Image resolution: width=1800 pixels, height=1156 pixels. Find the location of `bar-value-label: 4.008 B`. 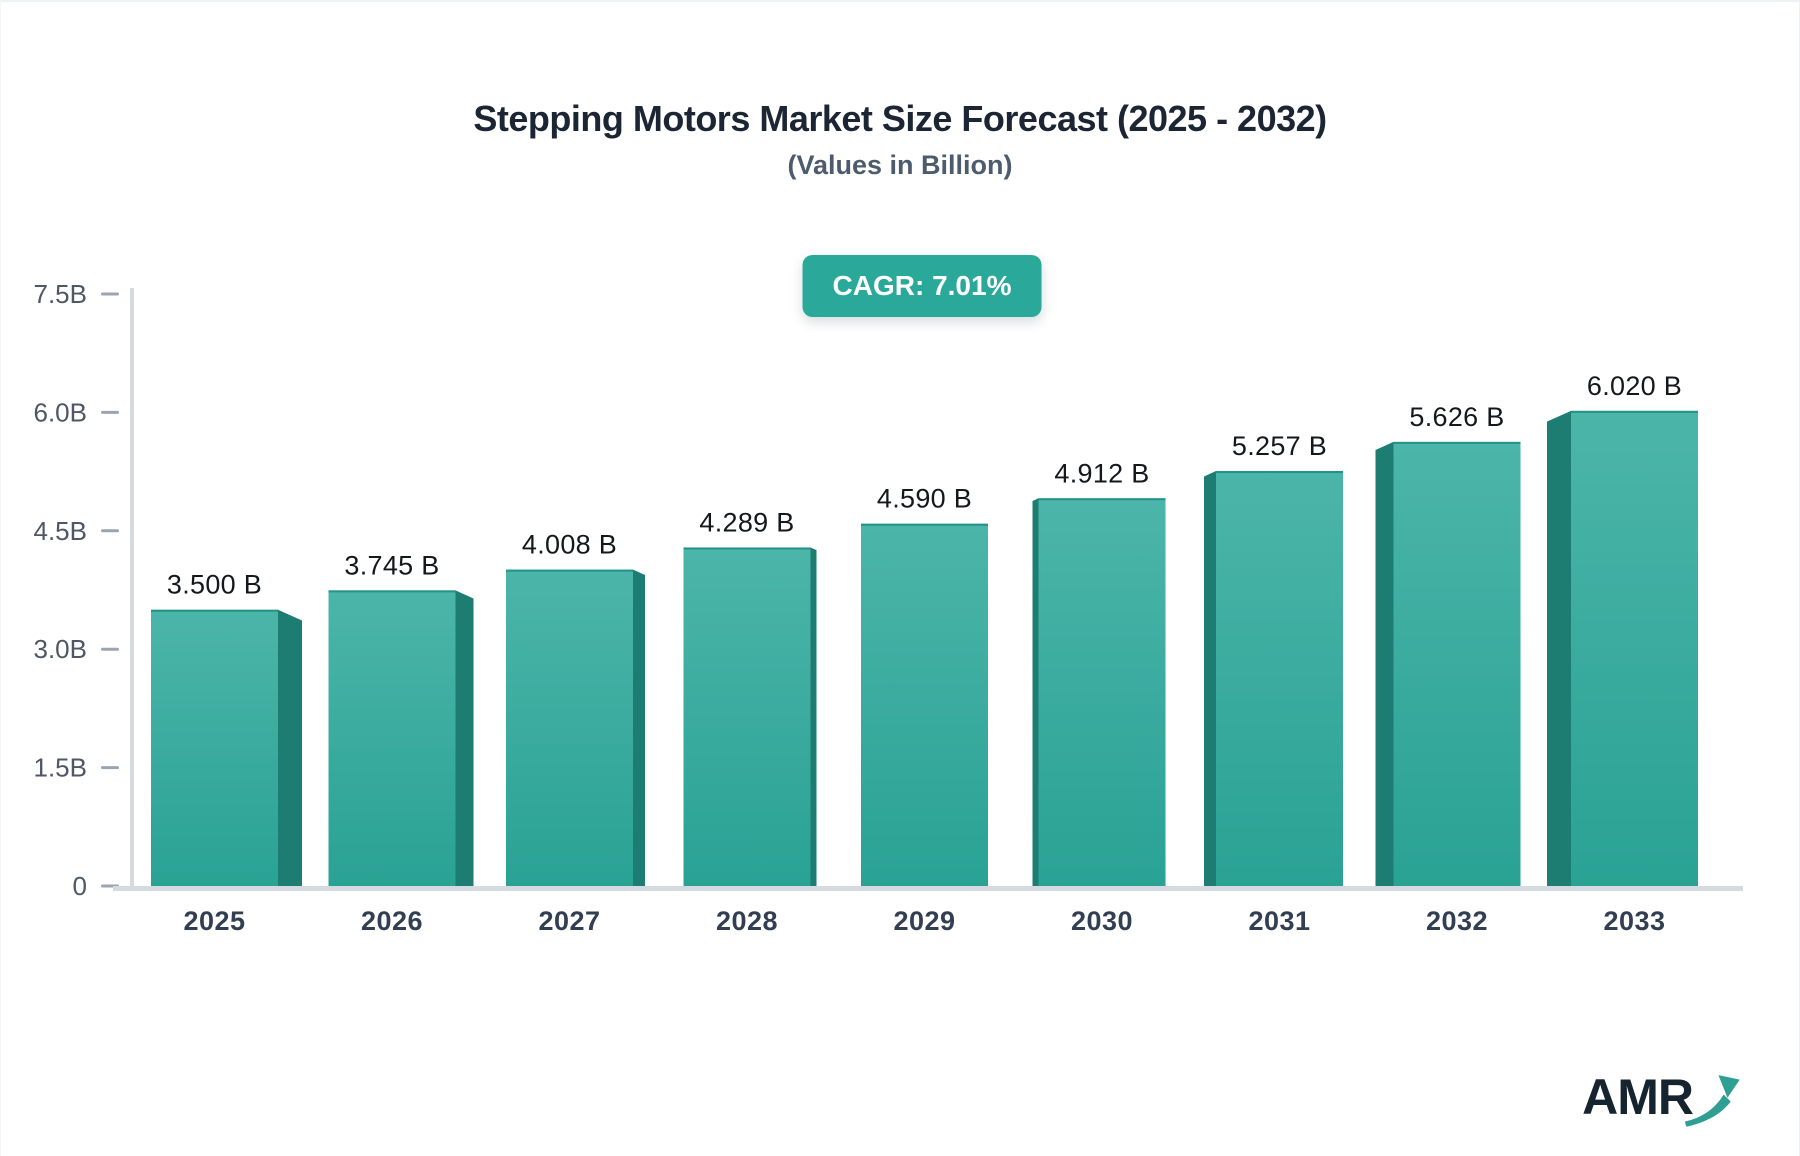

bar-value-label: 4.008 B is located at coordinates (569, 545).